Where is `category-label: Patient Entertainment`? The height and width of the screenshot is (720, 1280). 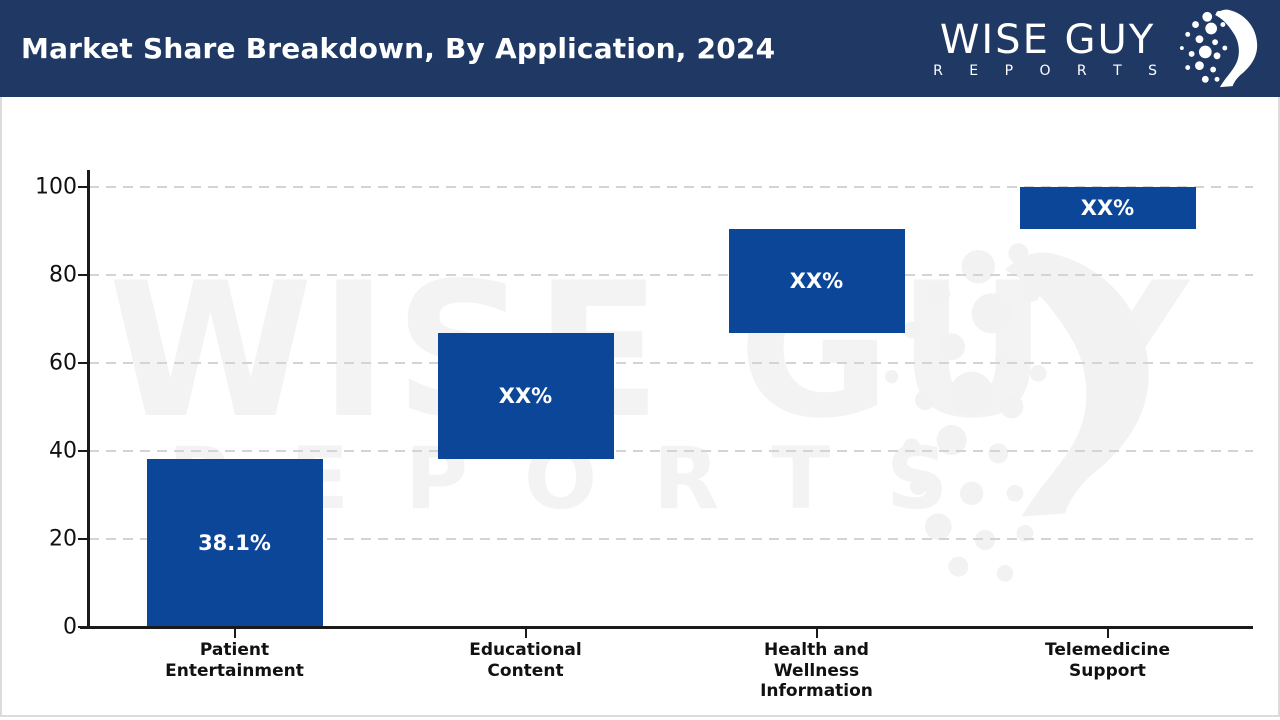 category-label: Patient Entertainment is located at coordinates (234, 660).